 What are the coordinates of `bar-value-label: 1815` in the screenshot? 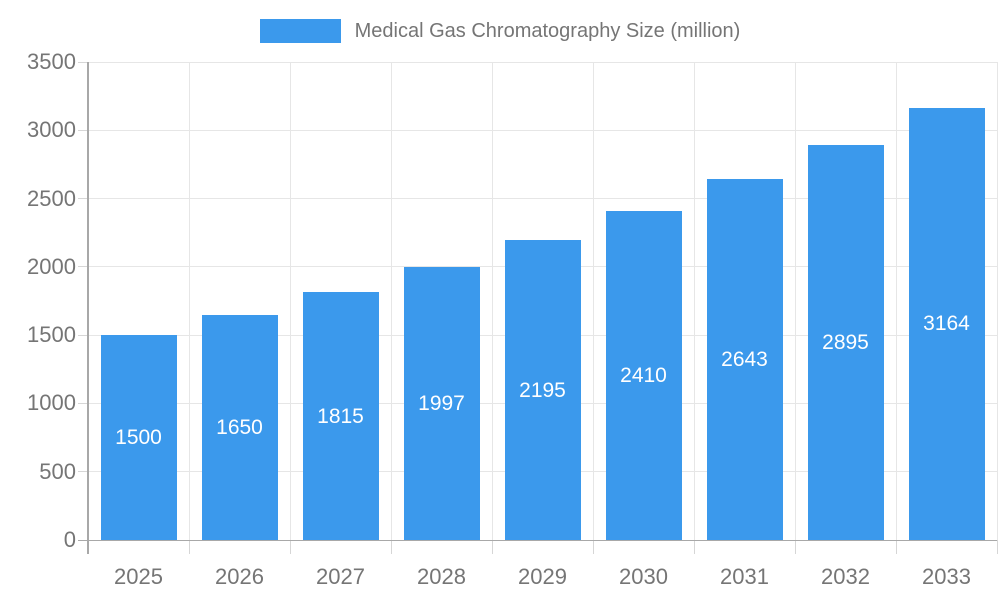 It's located at (340, 416).